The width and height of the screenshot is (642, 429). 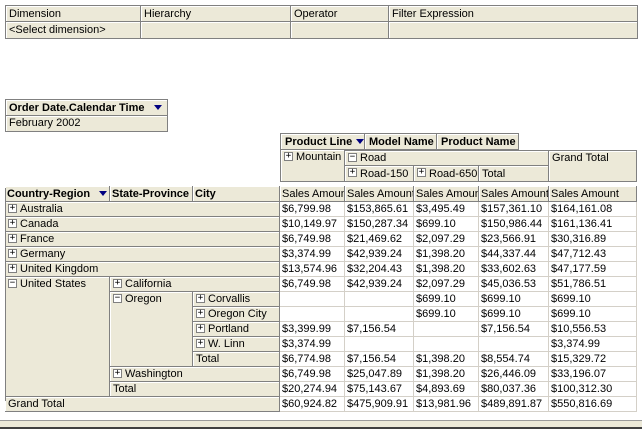 I want to click on pivot-corner, so click(x=142, y=166).